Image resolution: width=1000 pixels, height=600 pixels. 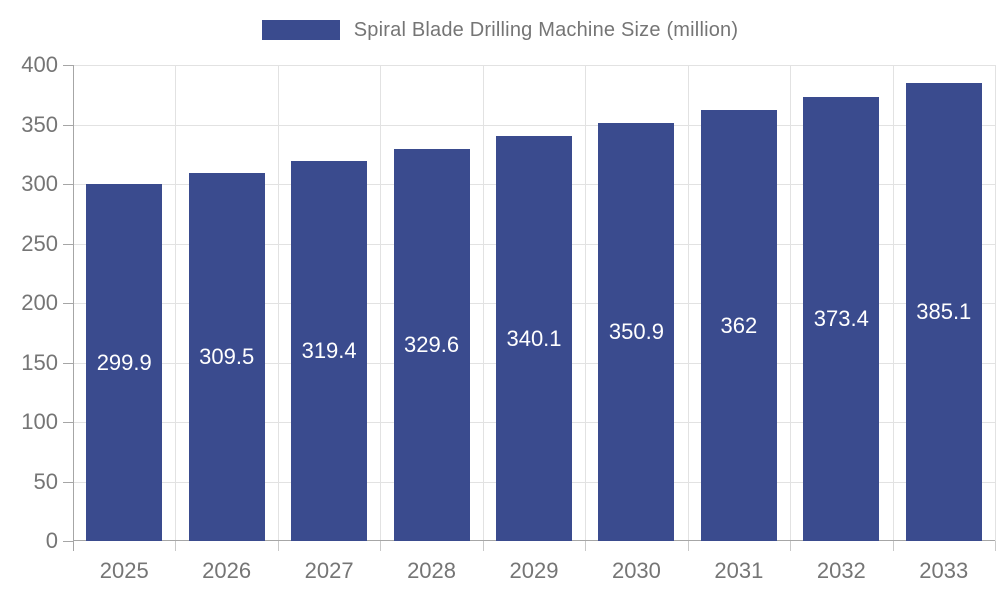 What do you see at coordinates (51, 540) in the screenshot?
I see `y-axis-tick-label: 0` at bounding box center [51, 540].